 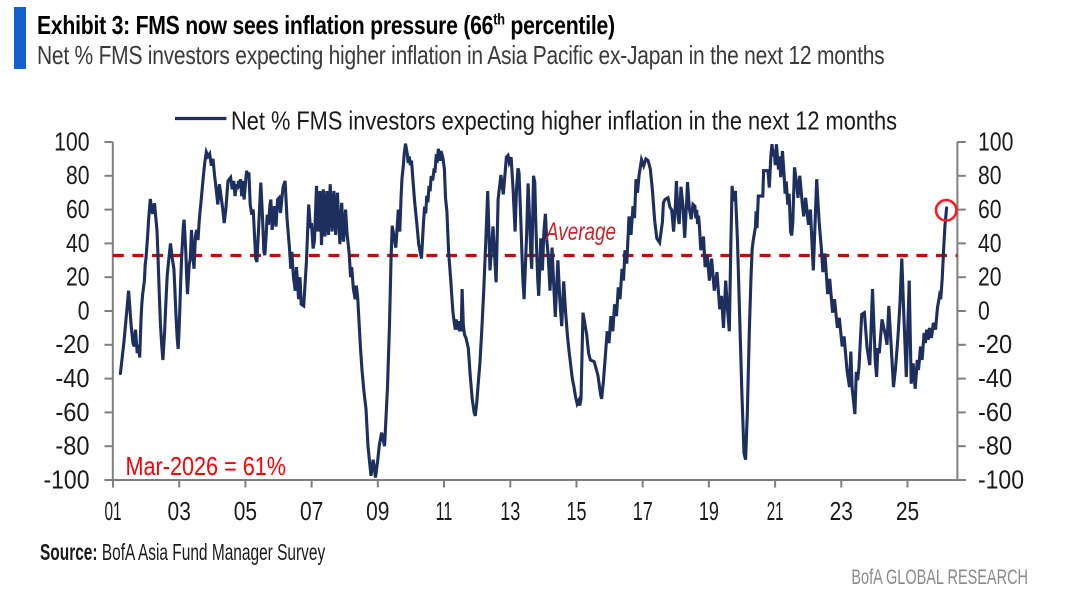 What do you see at coordinates (577, 511) in the screenshot?
I see `svg-text: 15` at bounding box center [577, 511].